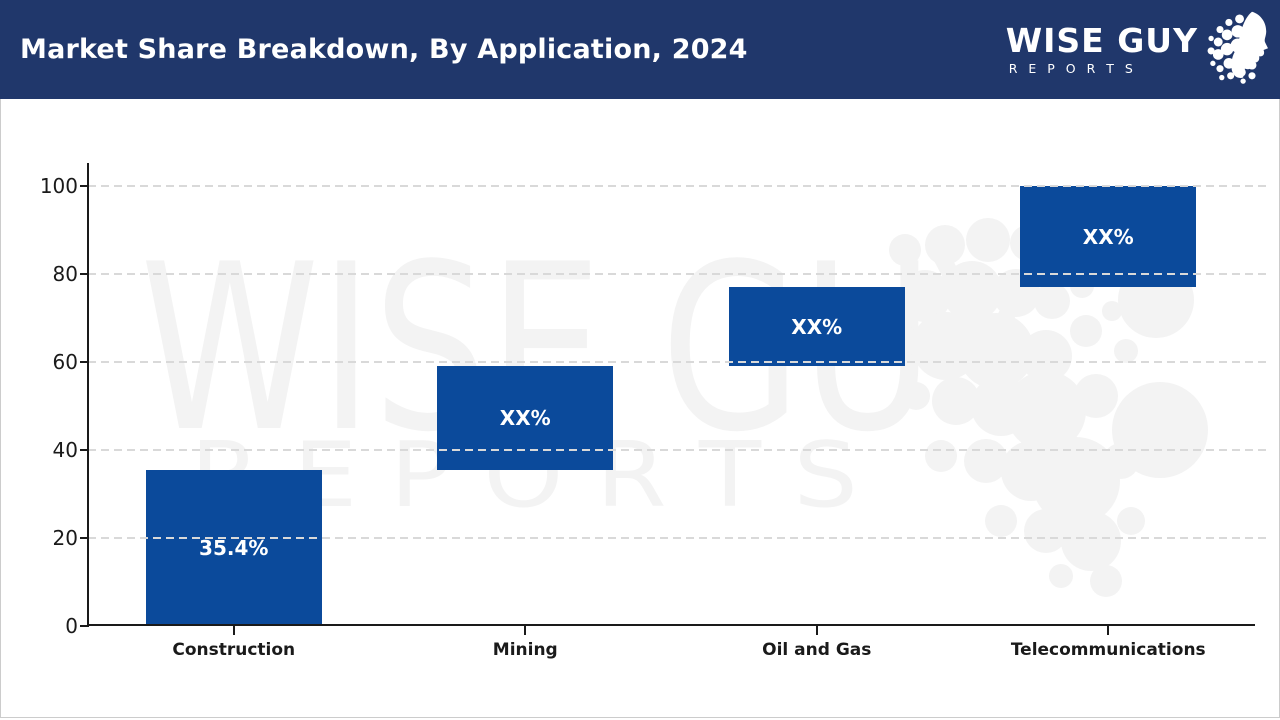 The height and width of the screenshot is (720, 1280). I want to click on wise-guy-logo: WISE GUY R E P O R T S, so click(1137, 49).